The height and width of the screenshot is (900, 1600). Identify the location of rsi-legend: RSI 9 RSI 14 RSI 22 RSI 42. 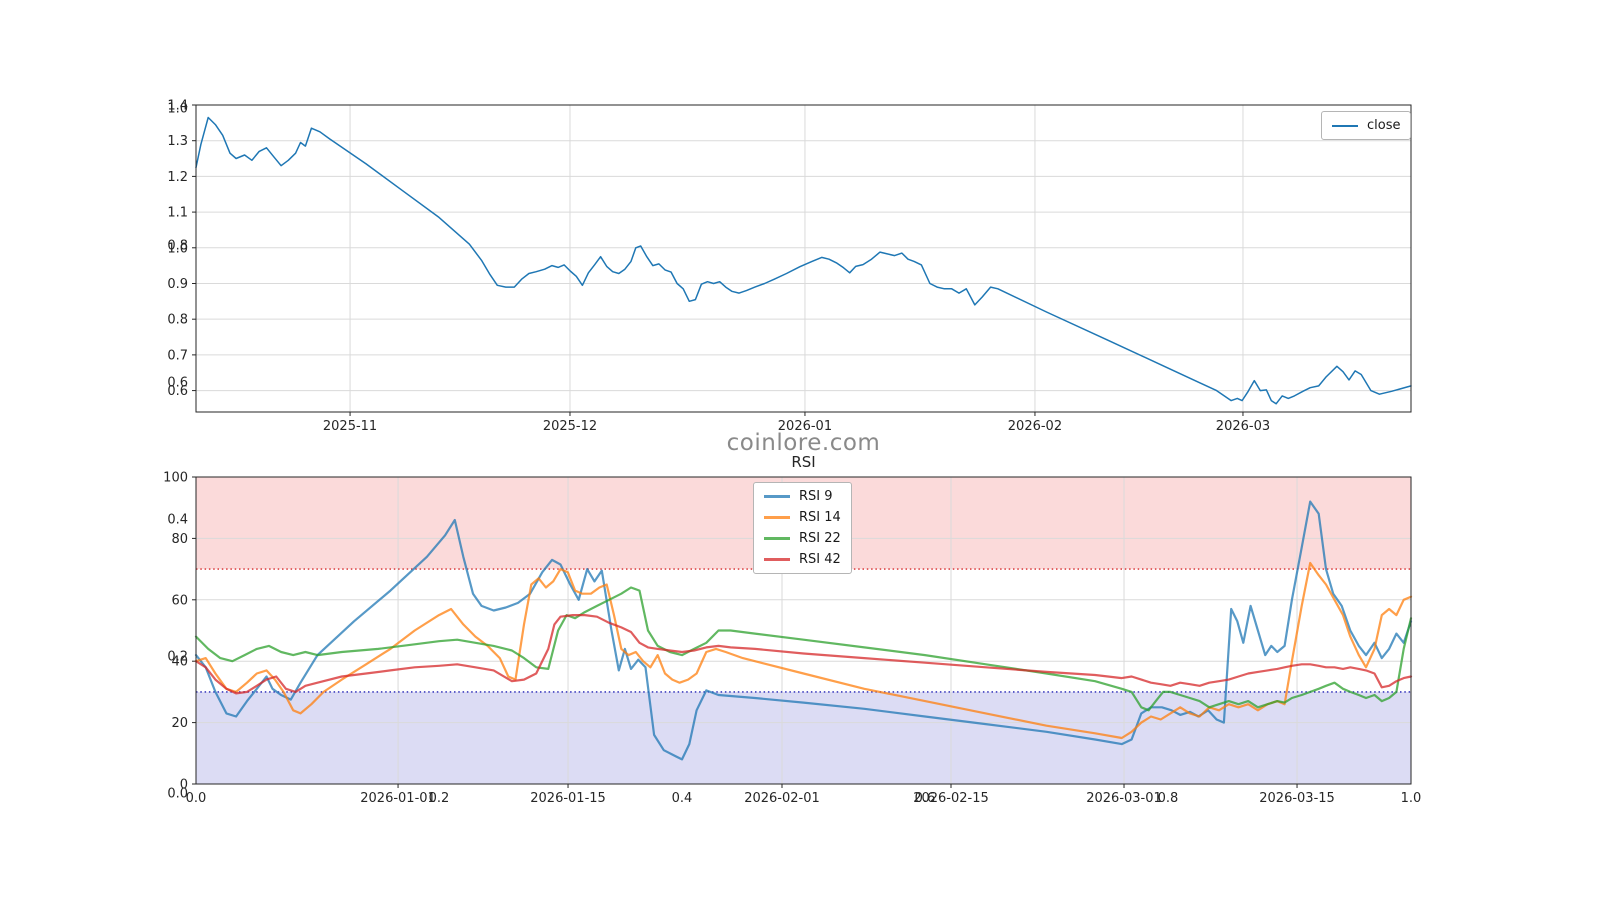
(802, 528).